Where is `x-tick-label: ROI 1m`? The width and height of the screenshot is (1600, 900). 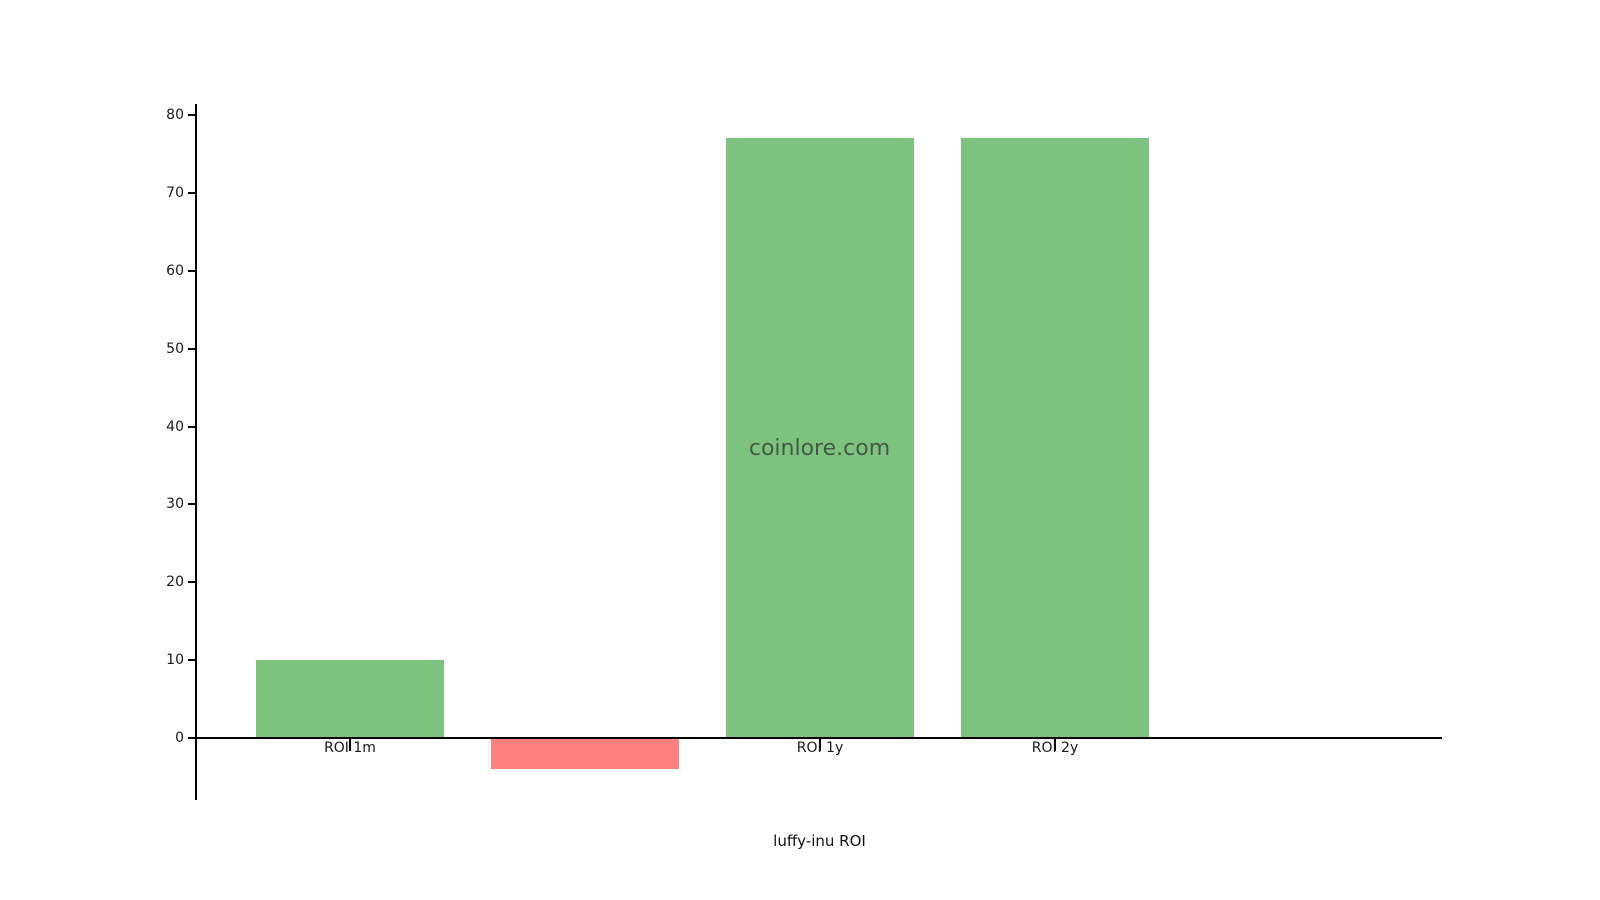
x-tick-label: ROI 1m is located at coordinates (350, 748).